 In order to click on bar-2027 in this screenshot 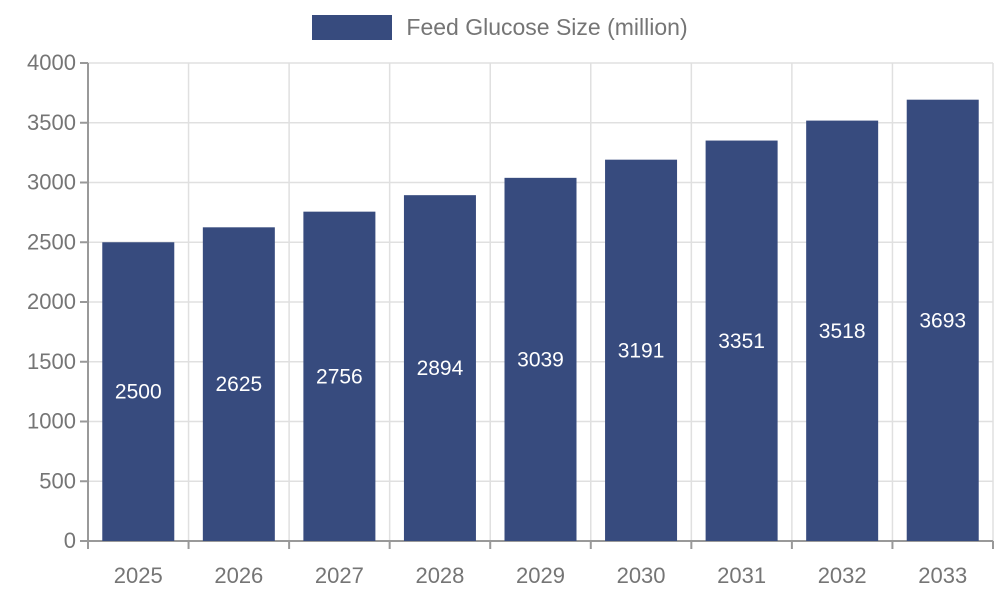, I will do `click(339, 376)`.